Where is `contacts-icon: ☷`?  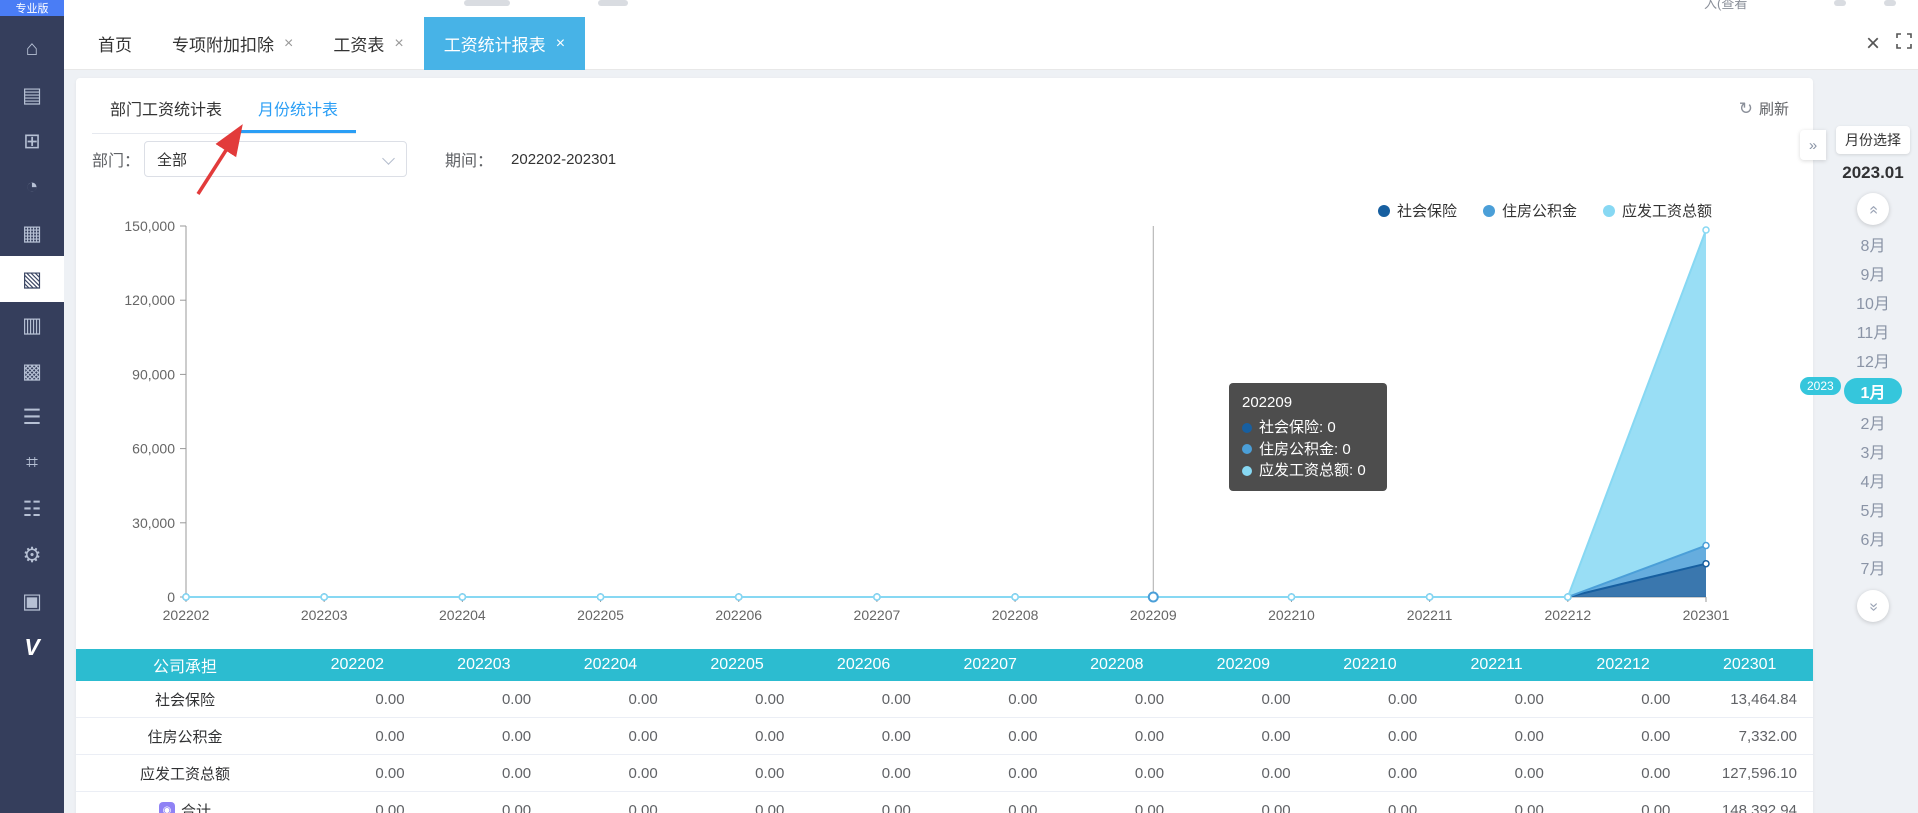
contacts-icon: ☷ is located at coordinates (32, 509).